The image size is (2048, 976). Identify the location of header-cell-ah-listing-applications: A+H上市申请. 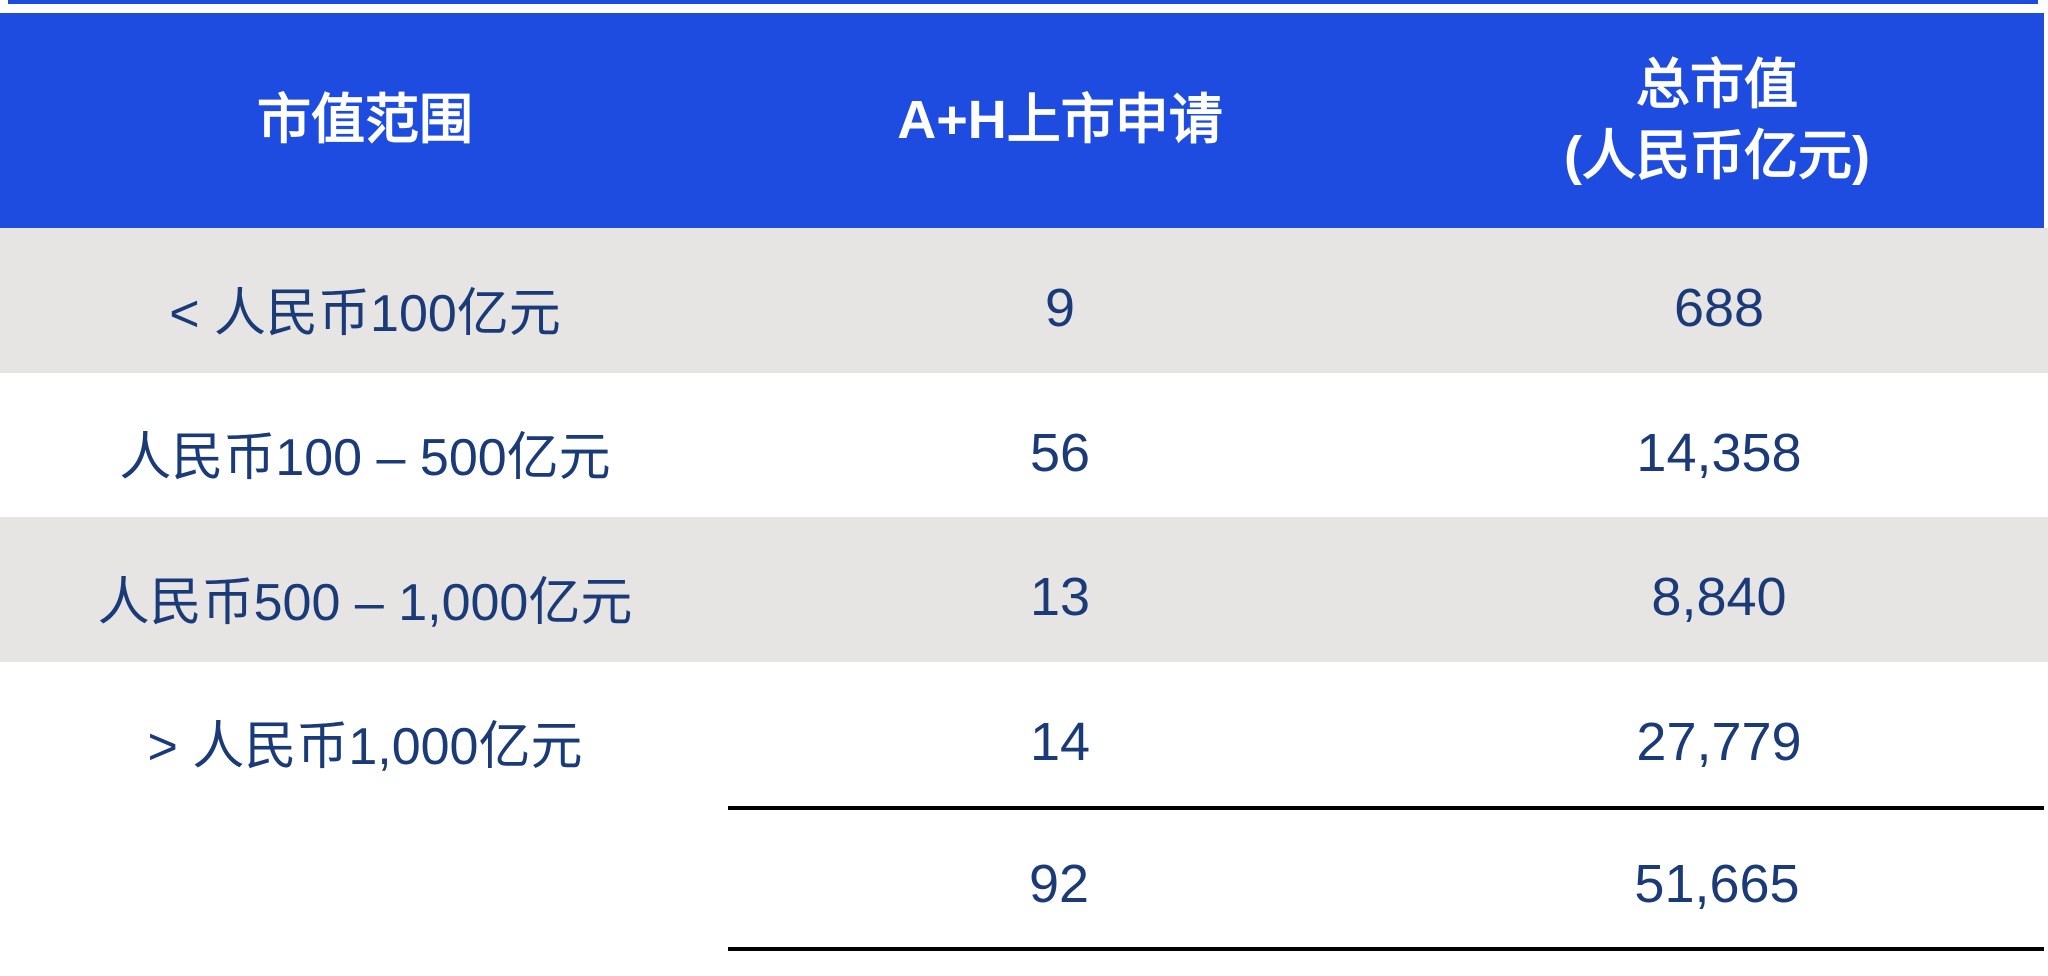
(1060, 120).